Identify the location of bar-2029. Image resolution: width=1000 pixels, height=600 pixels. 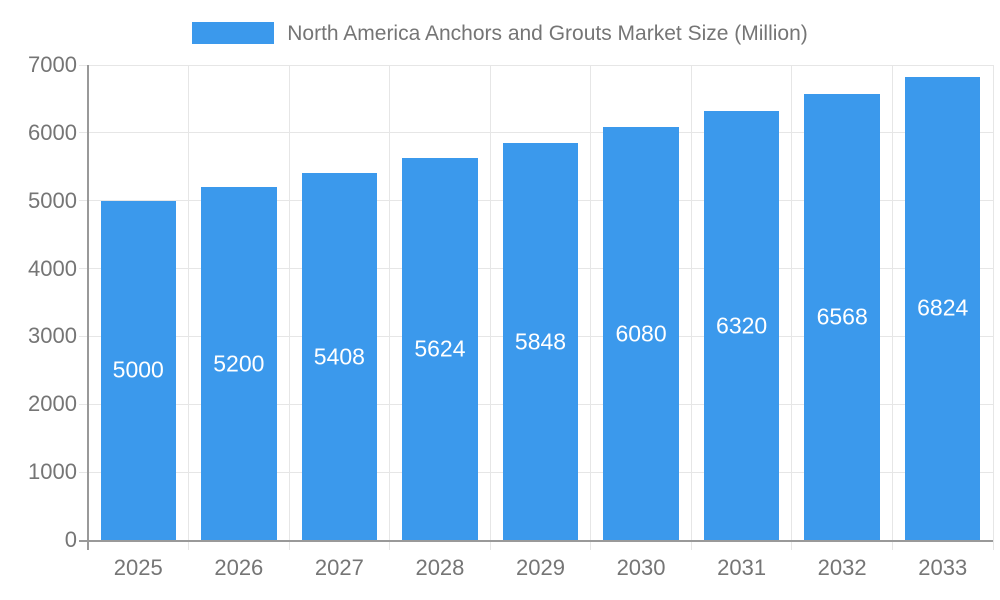
(540, 341).